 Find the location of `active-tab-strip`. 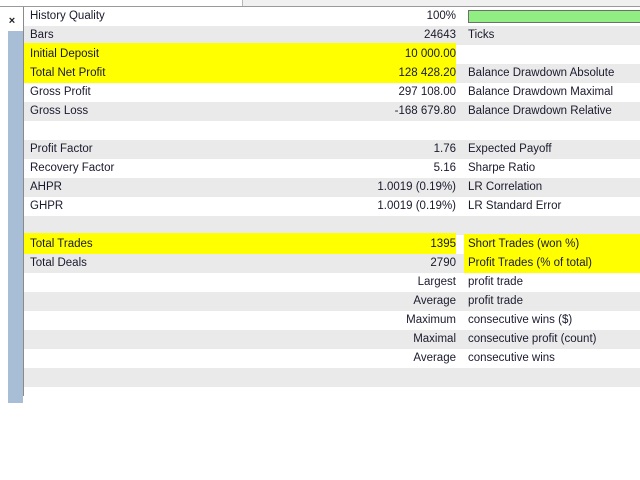

active-tab-strip is located at coordinates (121, 3).